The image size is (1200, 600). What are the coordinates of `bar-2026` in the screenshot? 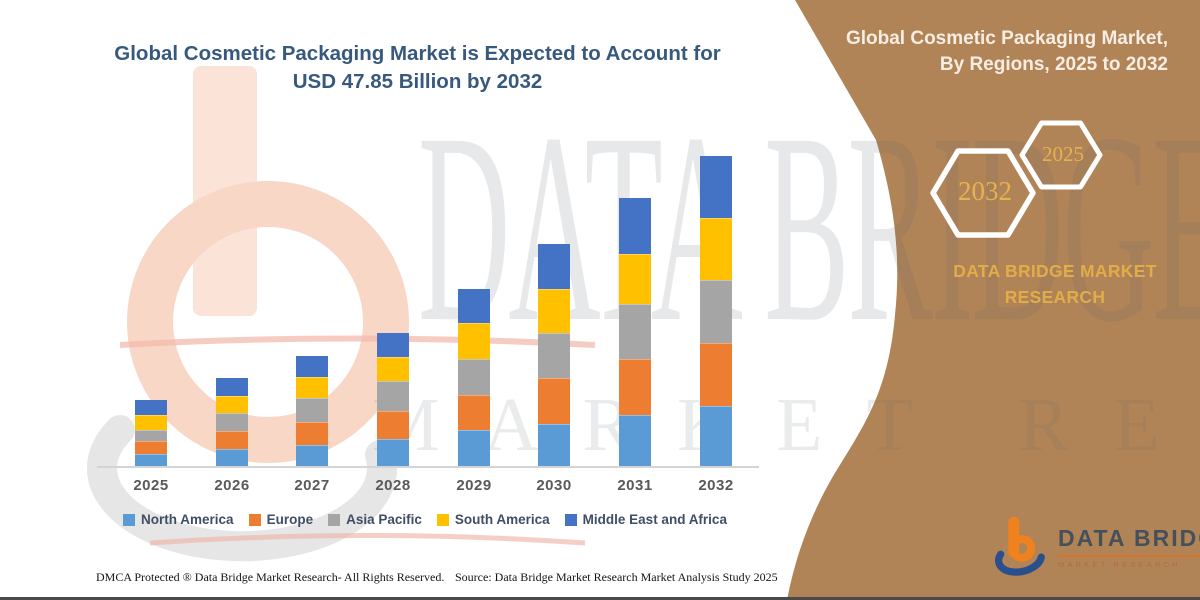 It's located at (232, 421).